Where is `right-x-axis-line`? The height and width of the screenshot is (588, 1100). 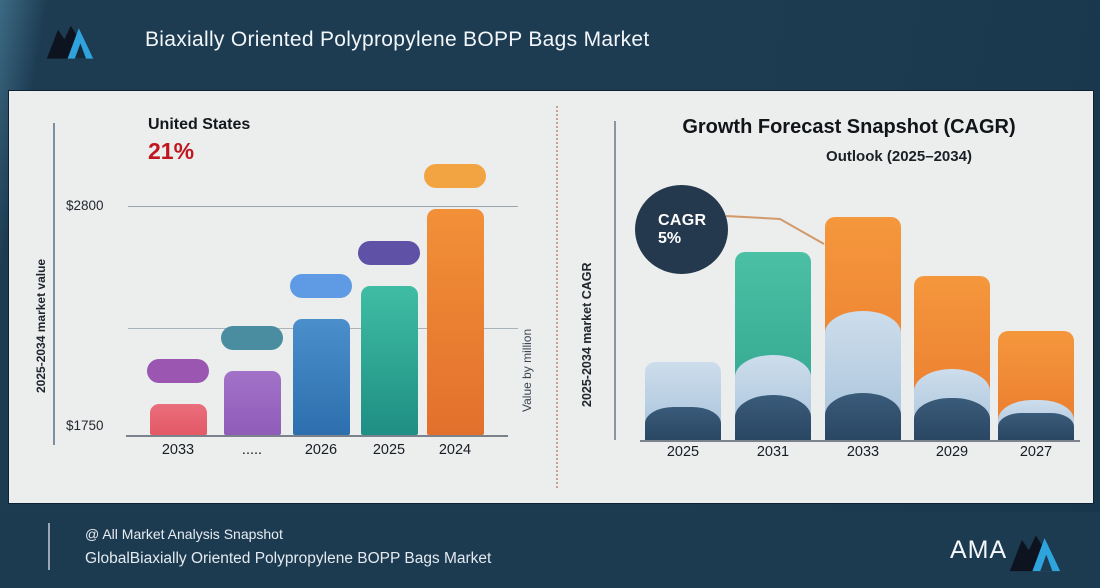
right-x-axis-line is located at coordinates (860, 441).